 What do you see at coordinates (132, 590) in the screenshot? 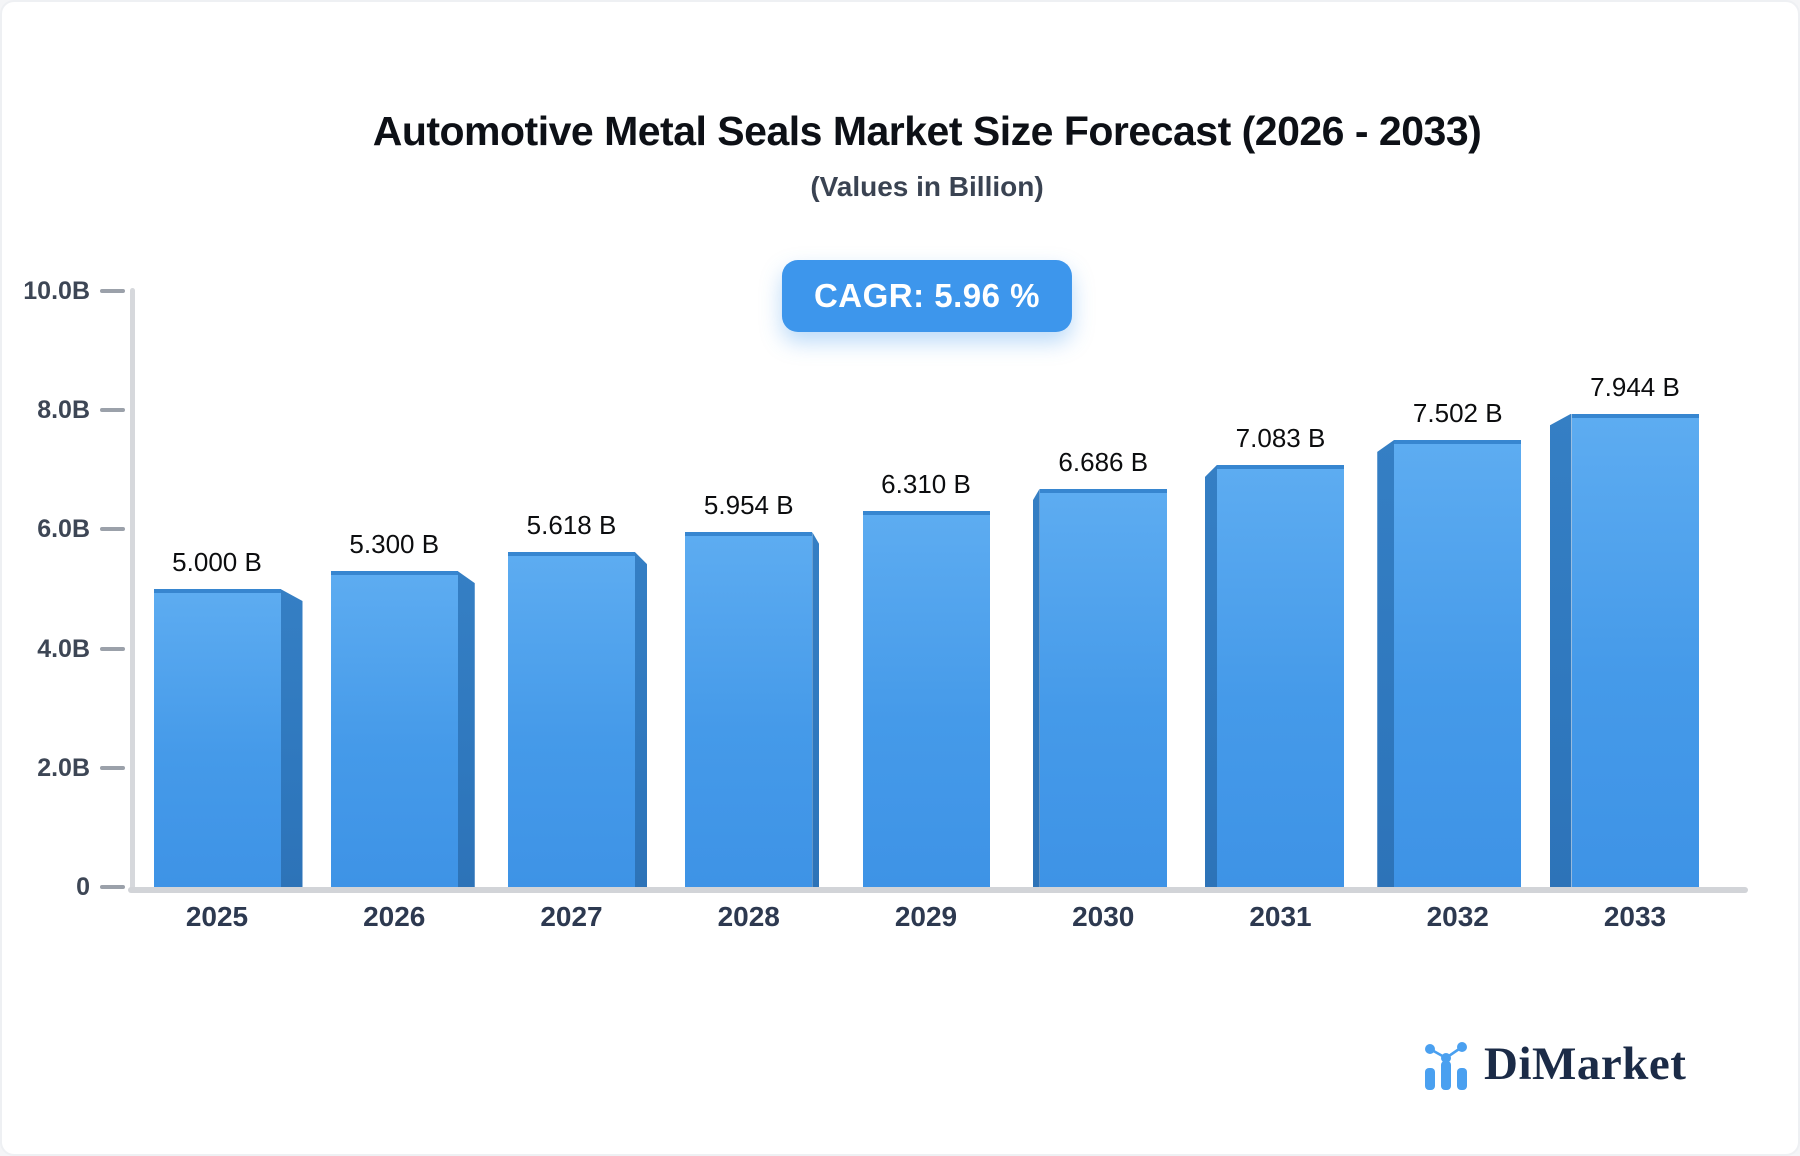
I see `y-axis-line` at bounding box center [132, 590].